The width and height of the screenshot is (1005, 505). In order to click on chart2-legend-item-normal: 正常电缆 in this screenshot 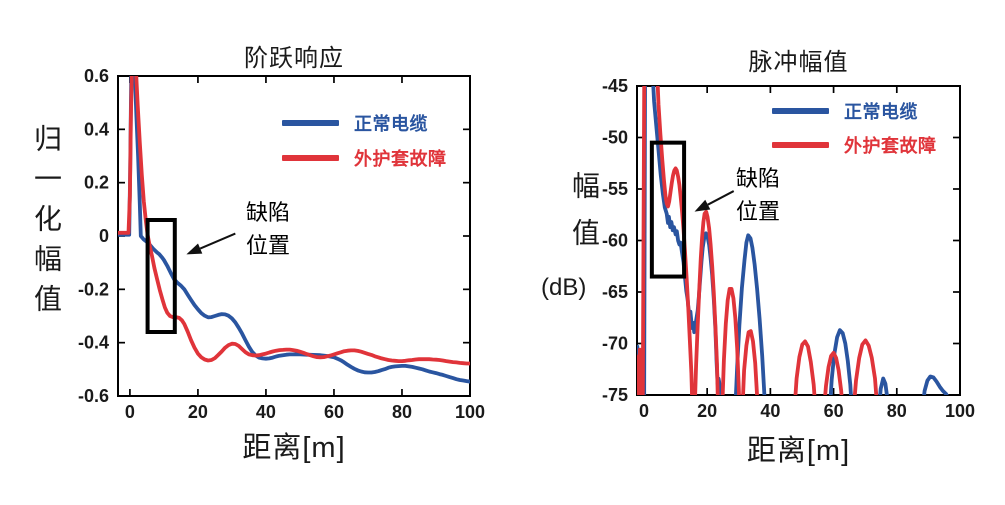, I will do `click(845, 111)`.